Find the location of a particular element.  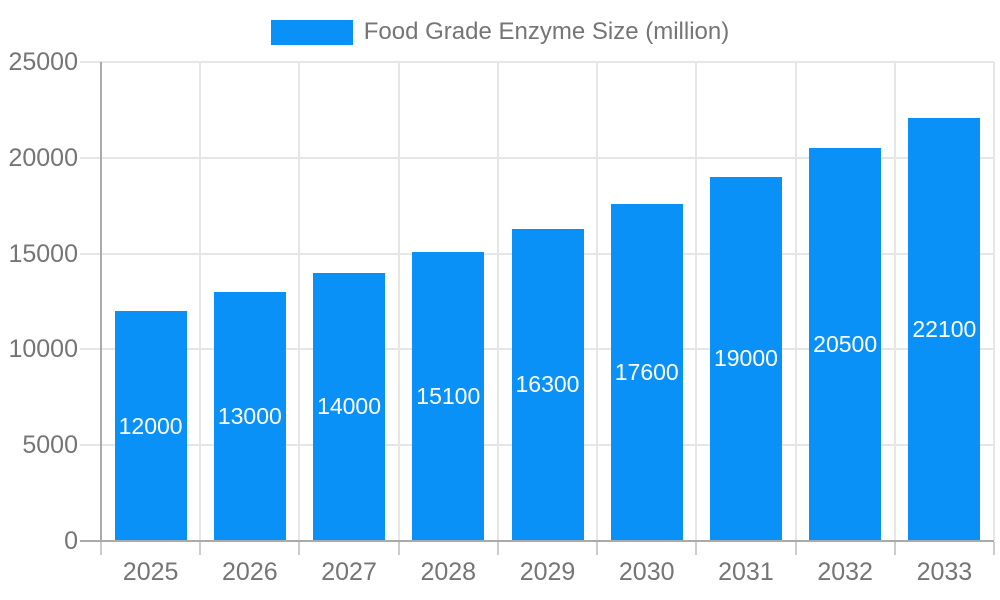

y-axis-tick-label: 20000 is located at coordinates (43, 157).